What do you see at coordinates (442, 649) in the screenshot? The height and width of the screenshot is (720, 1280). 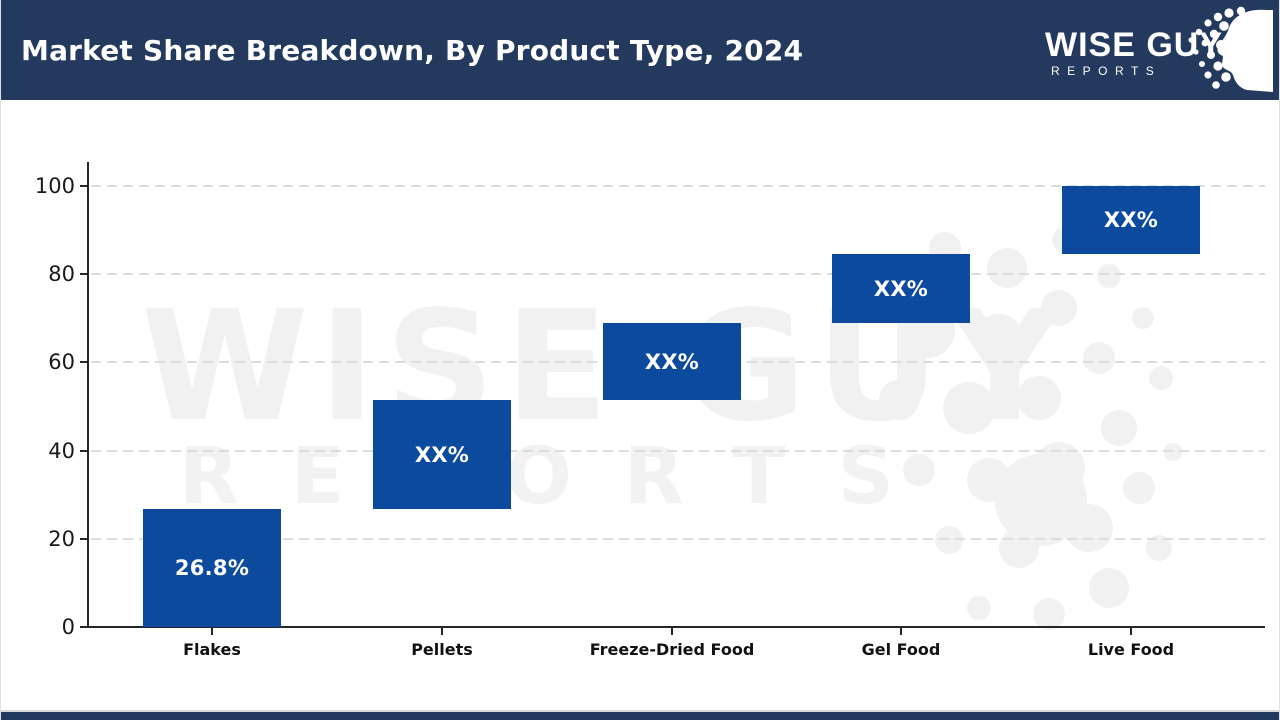 I see `x-category-label-pellets: Pellets` at bounding box center [442, 649].